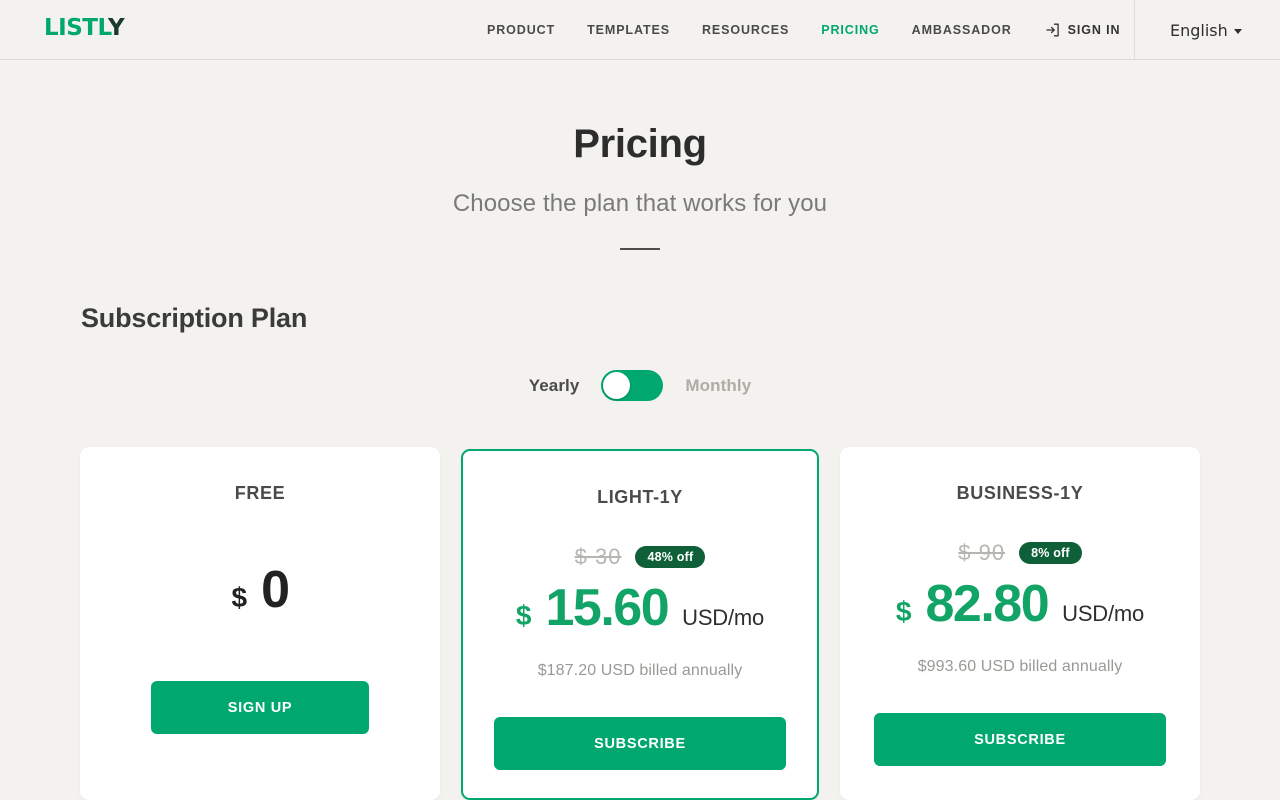  What do you see at coordinates (260, 493) in the screenshot?
I see `plan-name: FREE` at bounding box center [260, 493].